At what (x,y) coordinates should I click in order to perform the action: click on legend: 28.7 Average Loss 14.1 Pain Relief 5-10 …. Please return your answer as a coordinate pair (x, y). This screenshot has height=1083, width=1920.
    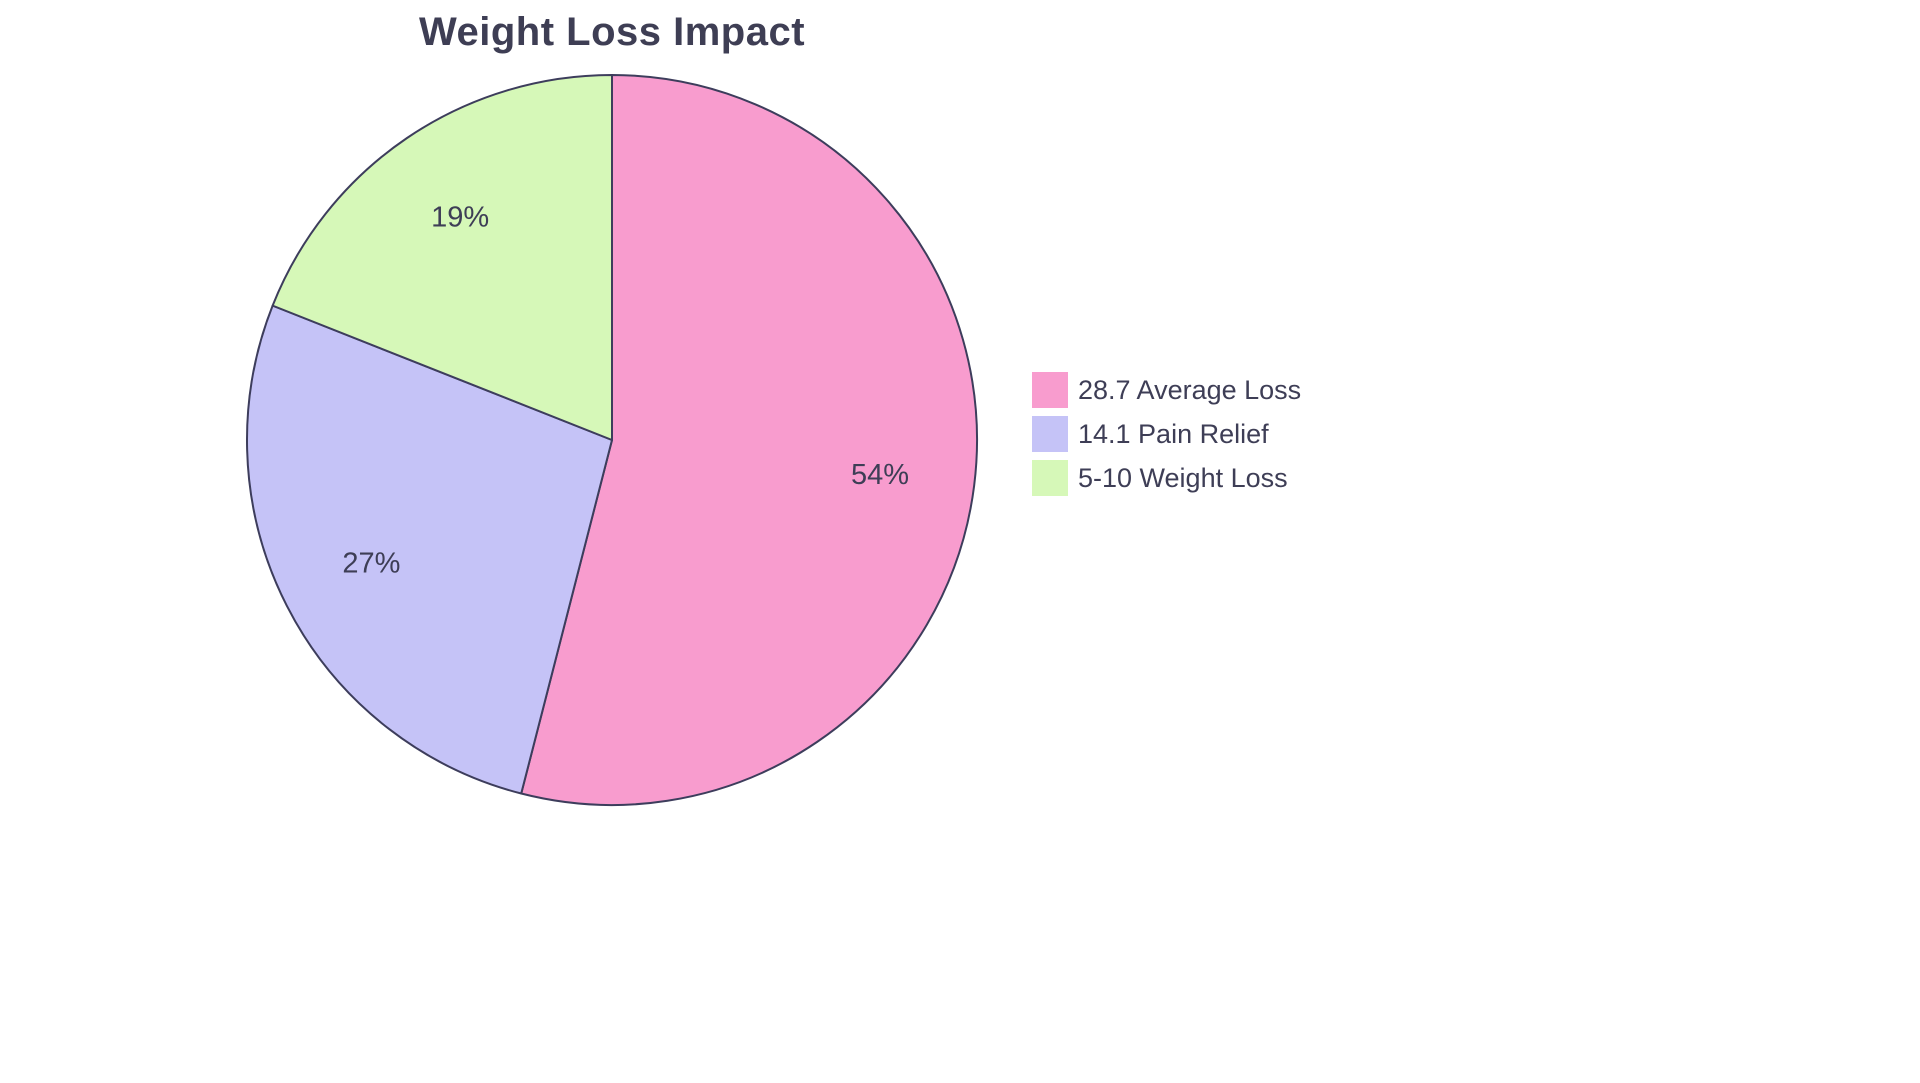
    Looking at the image, I should click on (1166, 434).